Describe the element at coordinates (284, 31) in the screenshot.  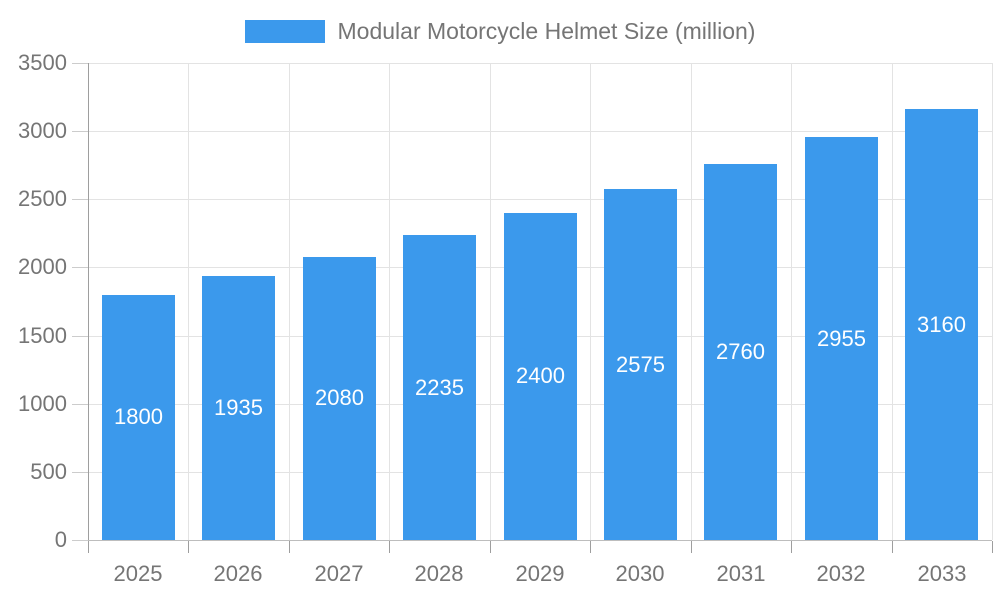
I see `legend-swatch` at that location.